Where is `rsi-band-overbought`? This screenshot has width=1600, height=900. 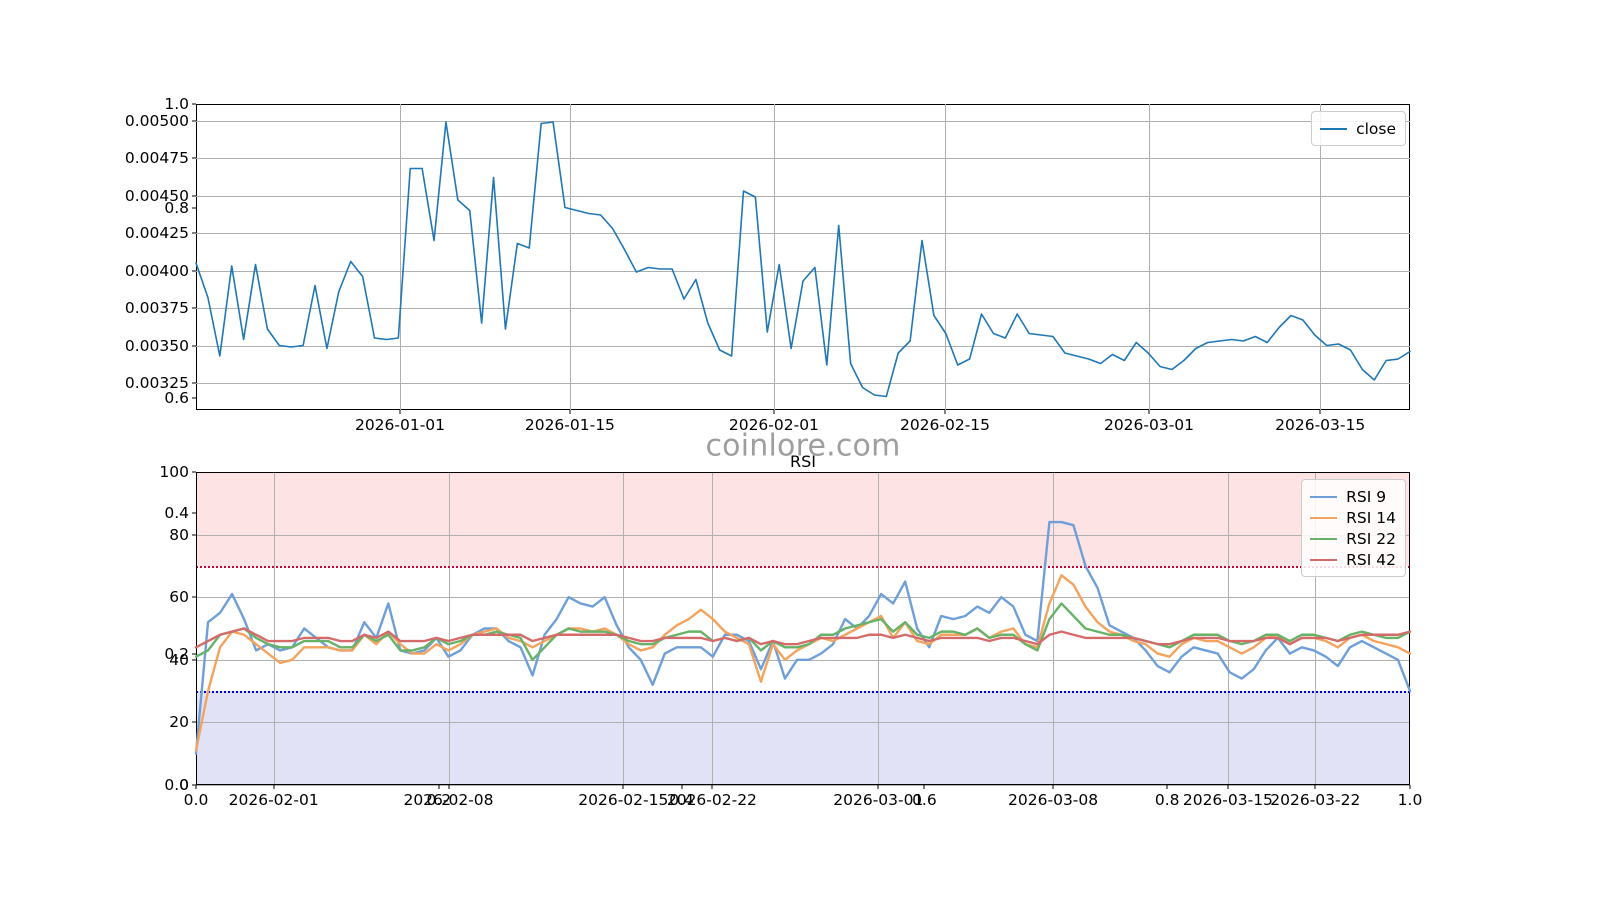 rsi-band-overbought is located at coordinates (803, 519).